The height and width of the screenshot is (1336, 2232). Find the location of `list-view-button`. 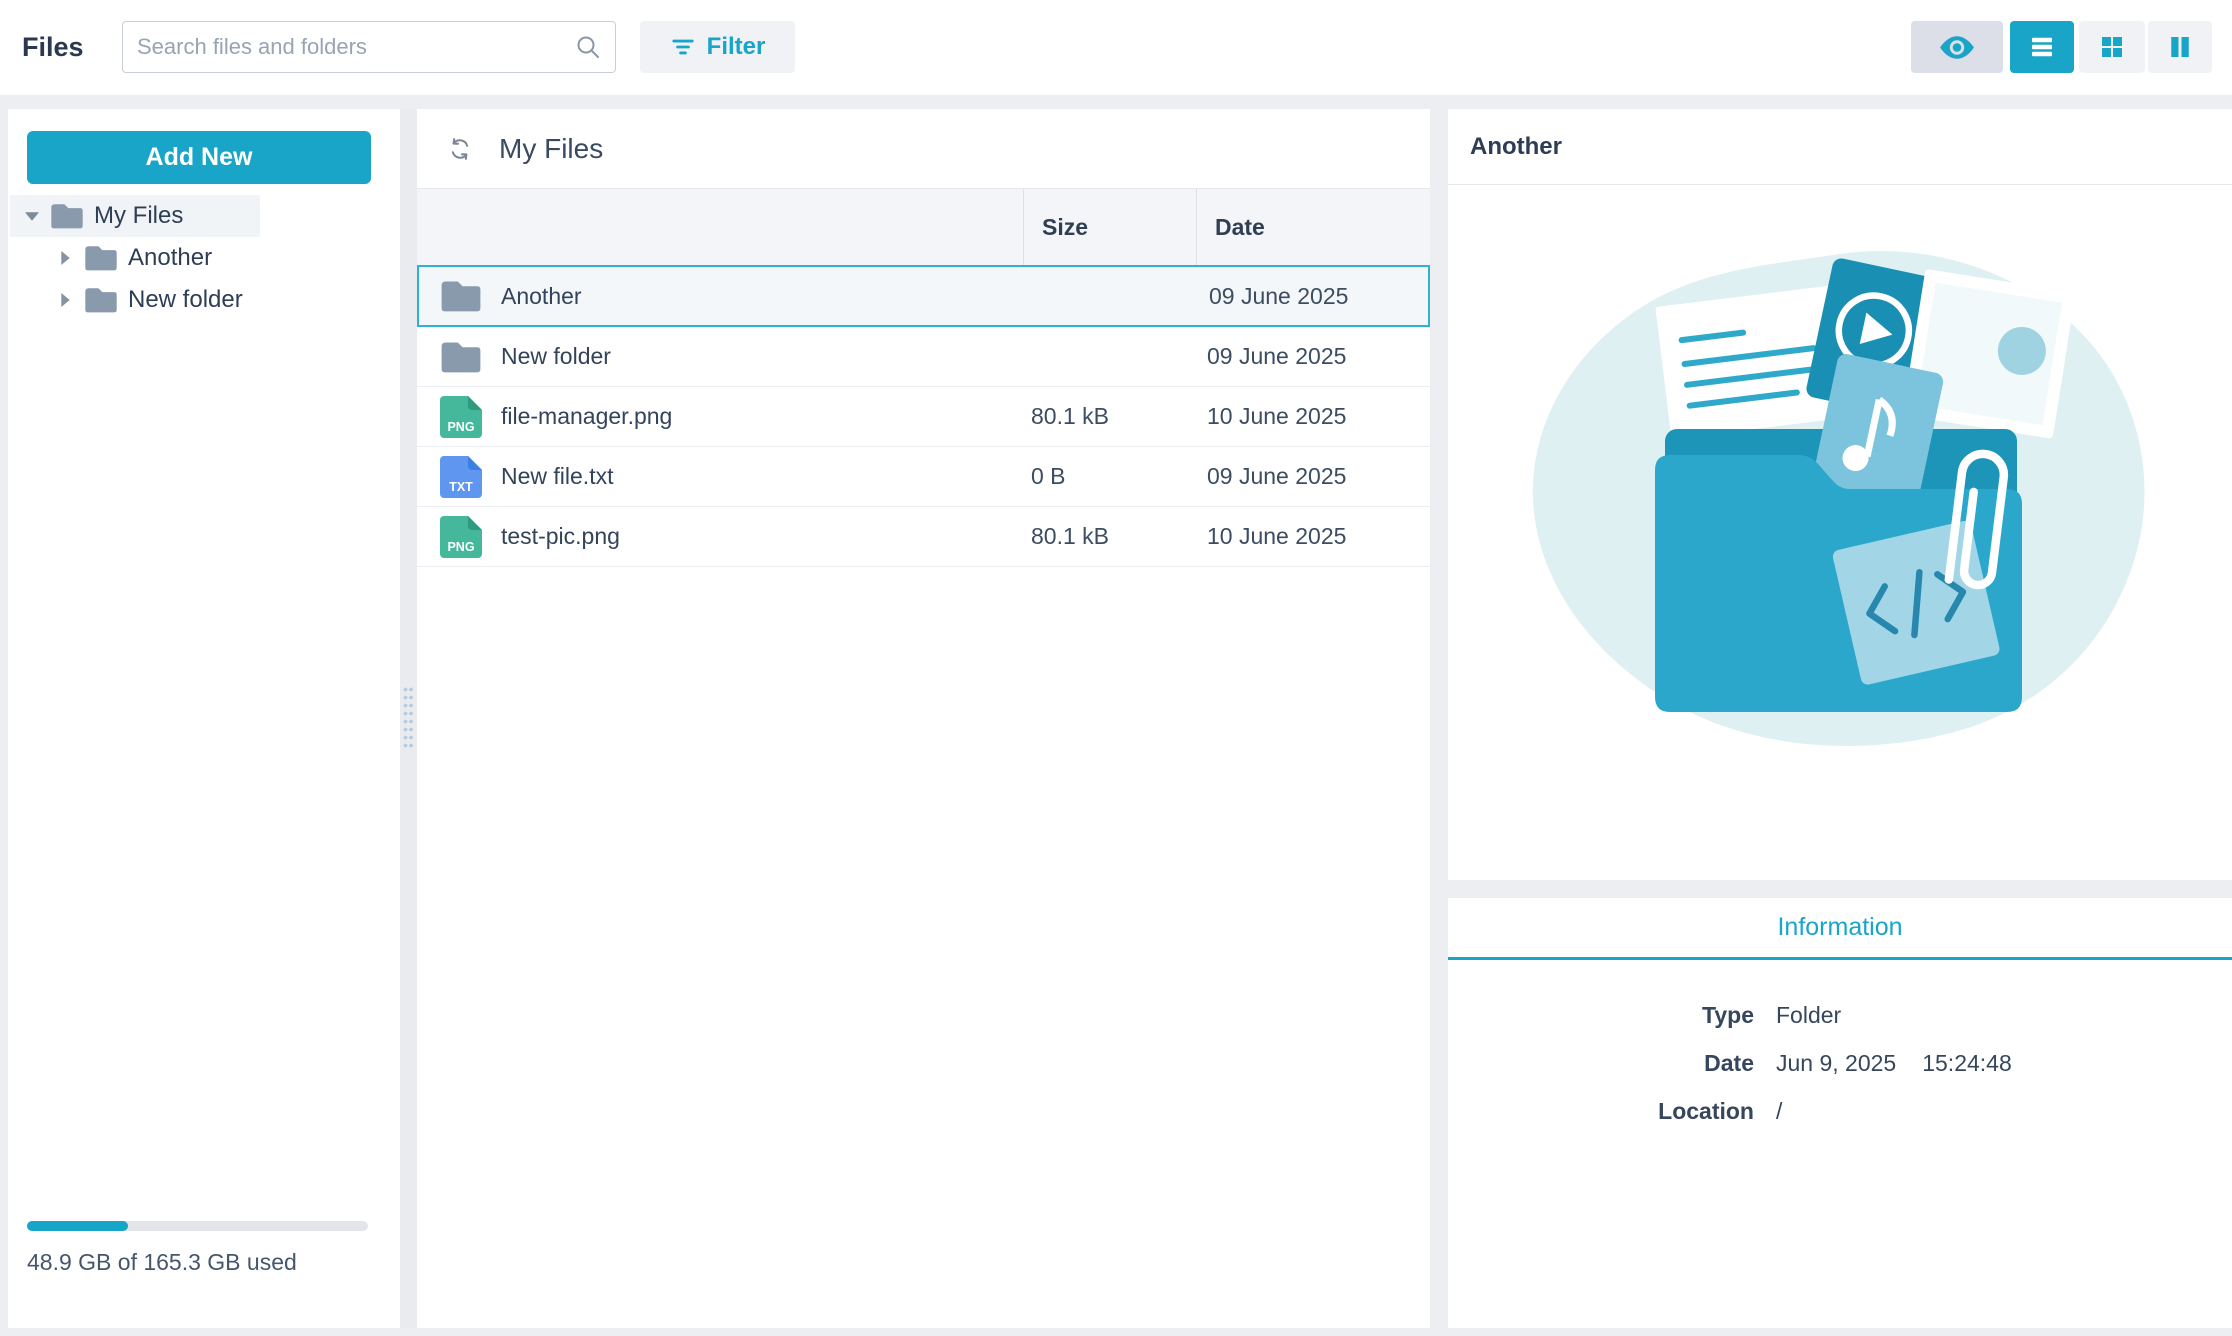

list-view-button is located at coordinates (2042, 47).